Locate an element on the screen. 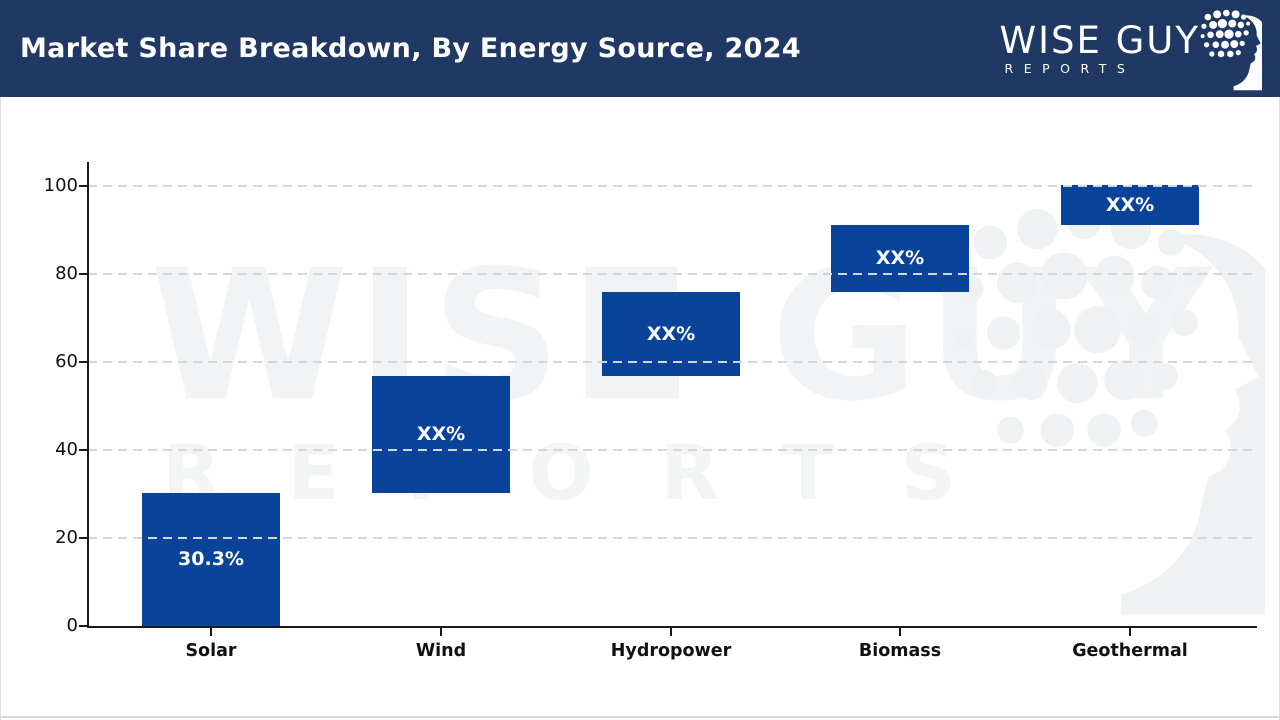  y-tick-label: 0 is located at coordinates (72, 625).